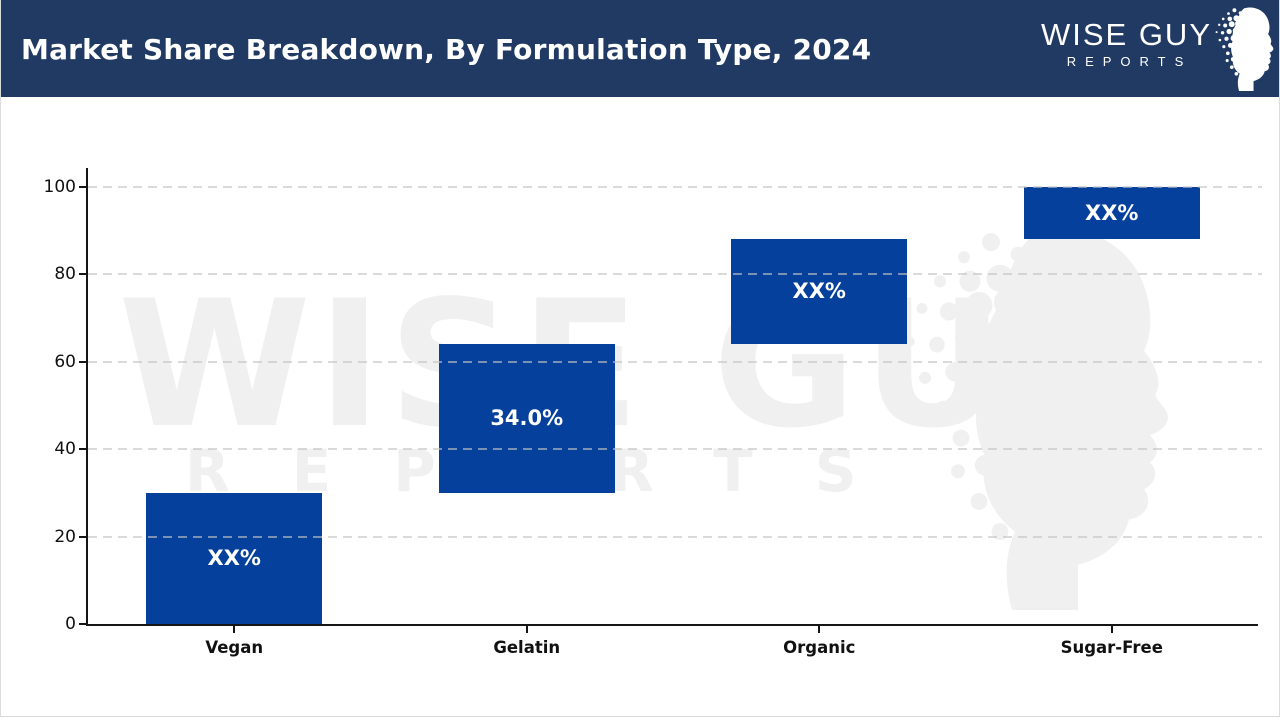 Image resolution: width=1280 pixels, height=720 pixels. I want to click on y-tick-label-100: 100, so click(59, 187).